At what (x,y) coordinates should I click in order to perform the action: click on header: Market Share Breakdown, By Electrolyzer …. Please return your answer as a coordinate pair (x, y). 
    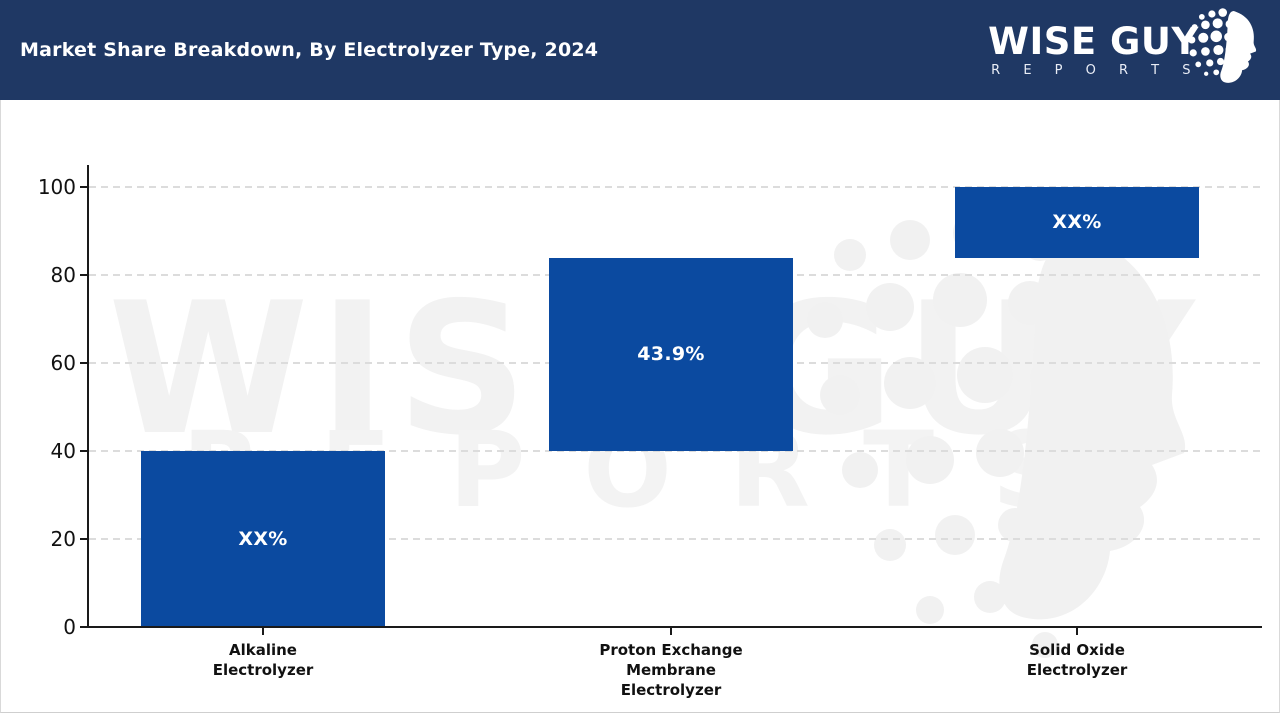
    Looking at the image, I should click on (640, 50).